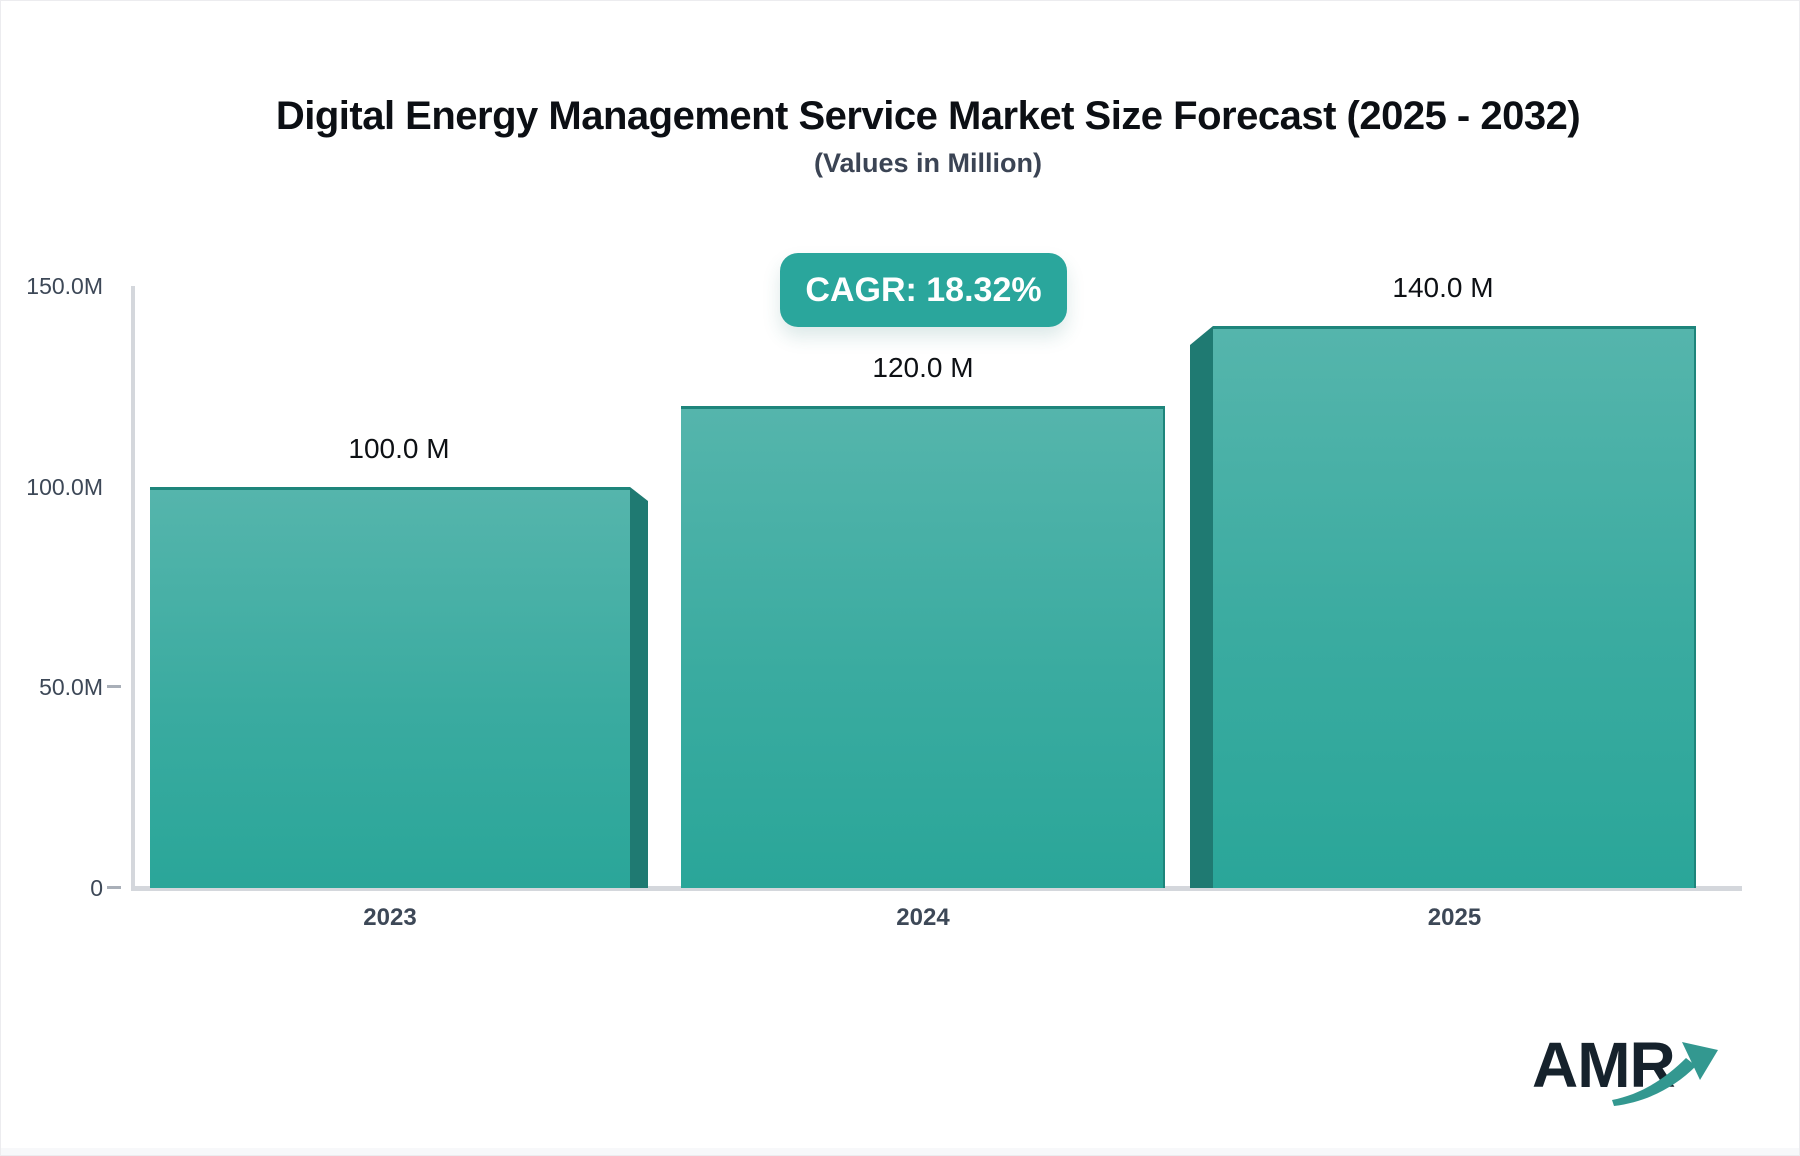  I want to click on cagr-badge: CAGR: 18.32%, so click(923, 290).